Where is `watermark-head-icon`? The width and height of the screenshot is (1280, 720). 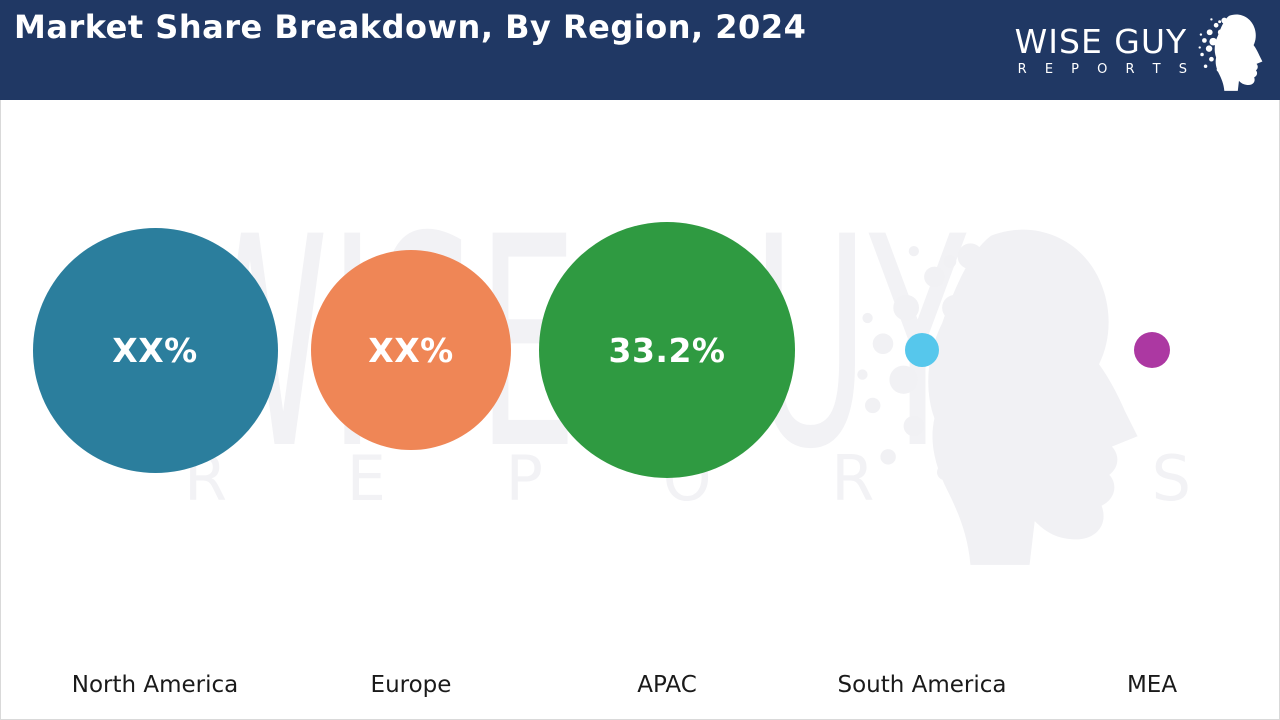 watermark-head-icon is located at coordinates (991, 390).